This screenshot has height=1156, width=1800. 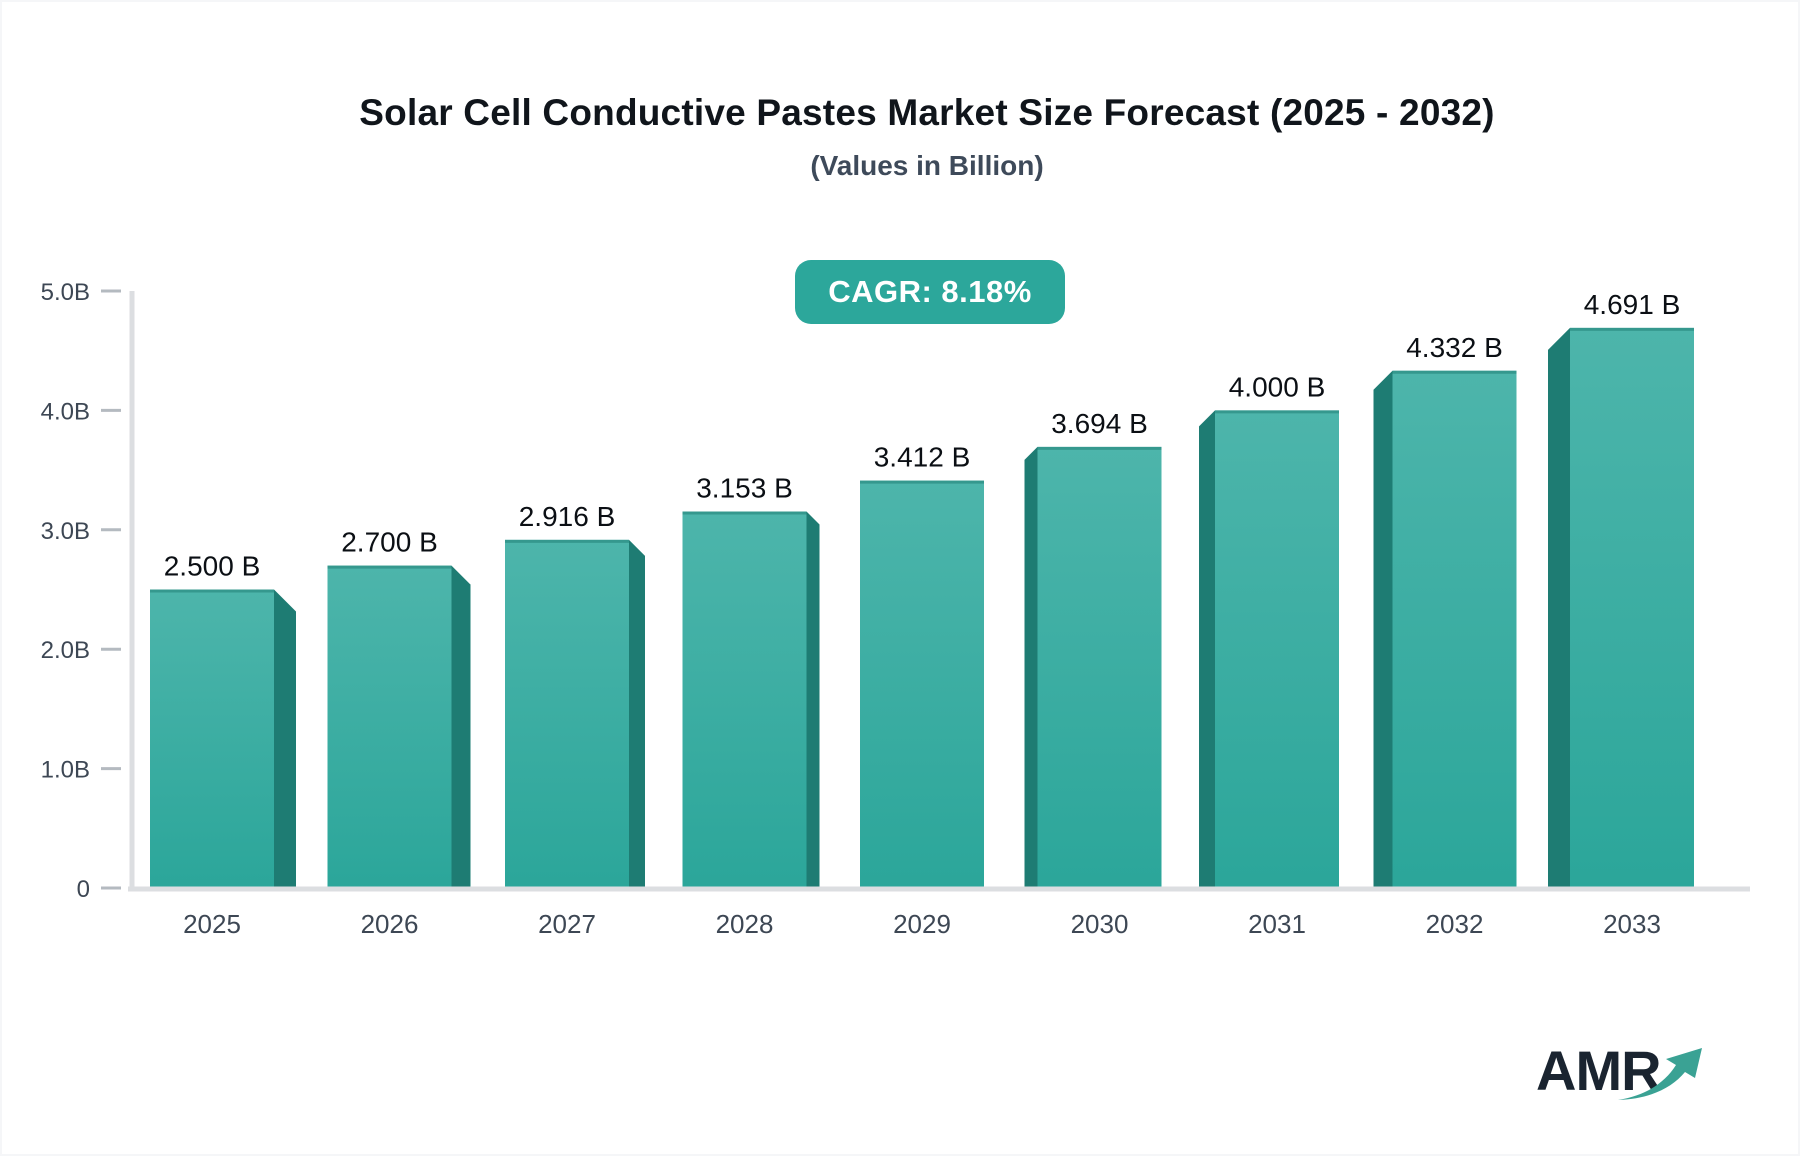 What do you see at coordinates (567, 516) in the screenshot?
I see `bar-value-label: 2.916 B` at bounding box center [567, 516].